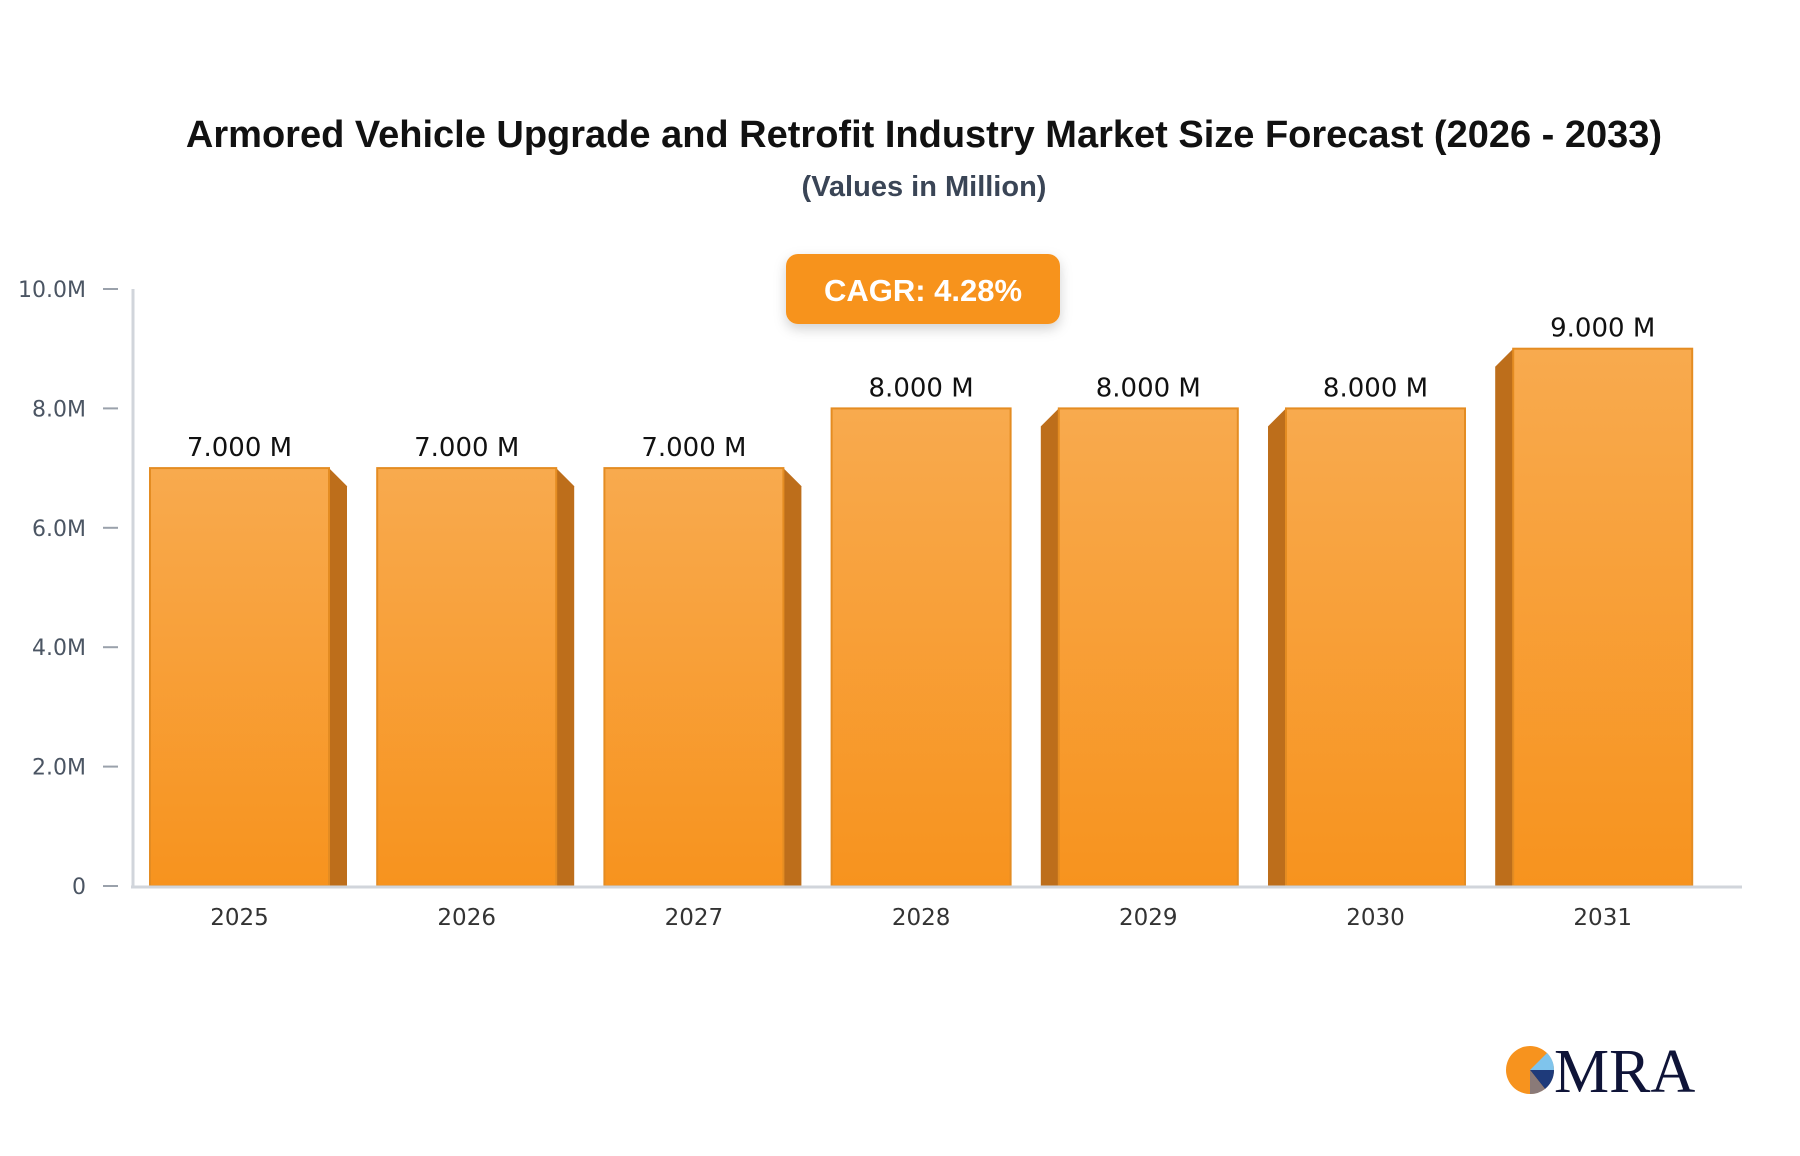  I want to click on bar-group: 9.000 M, so click(1594, 600).